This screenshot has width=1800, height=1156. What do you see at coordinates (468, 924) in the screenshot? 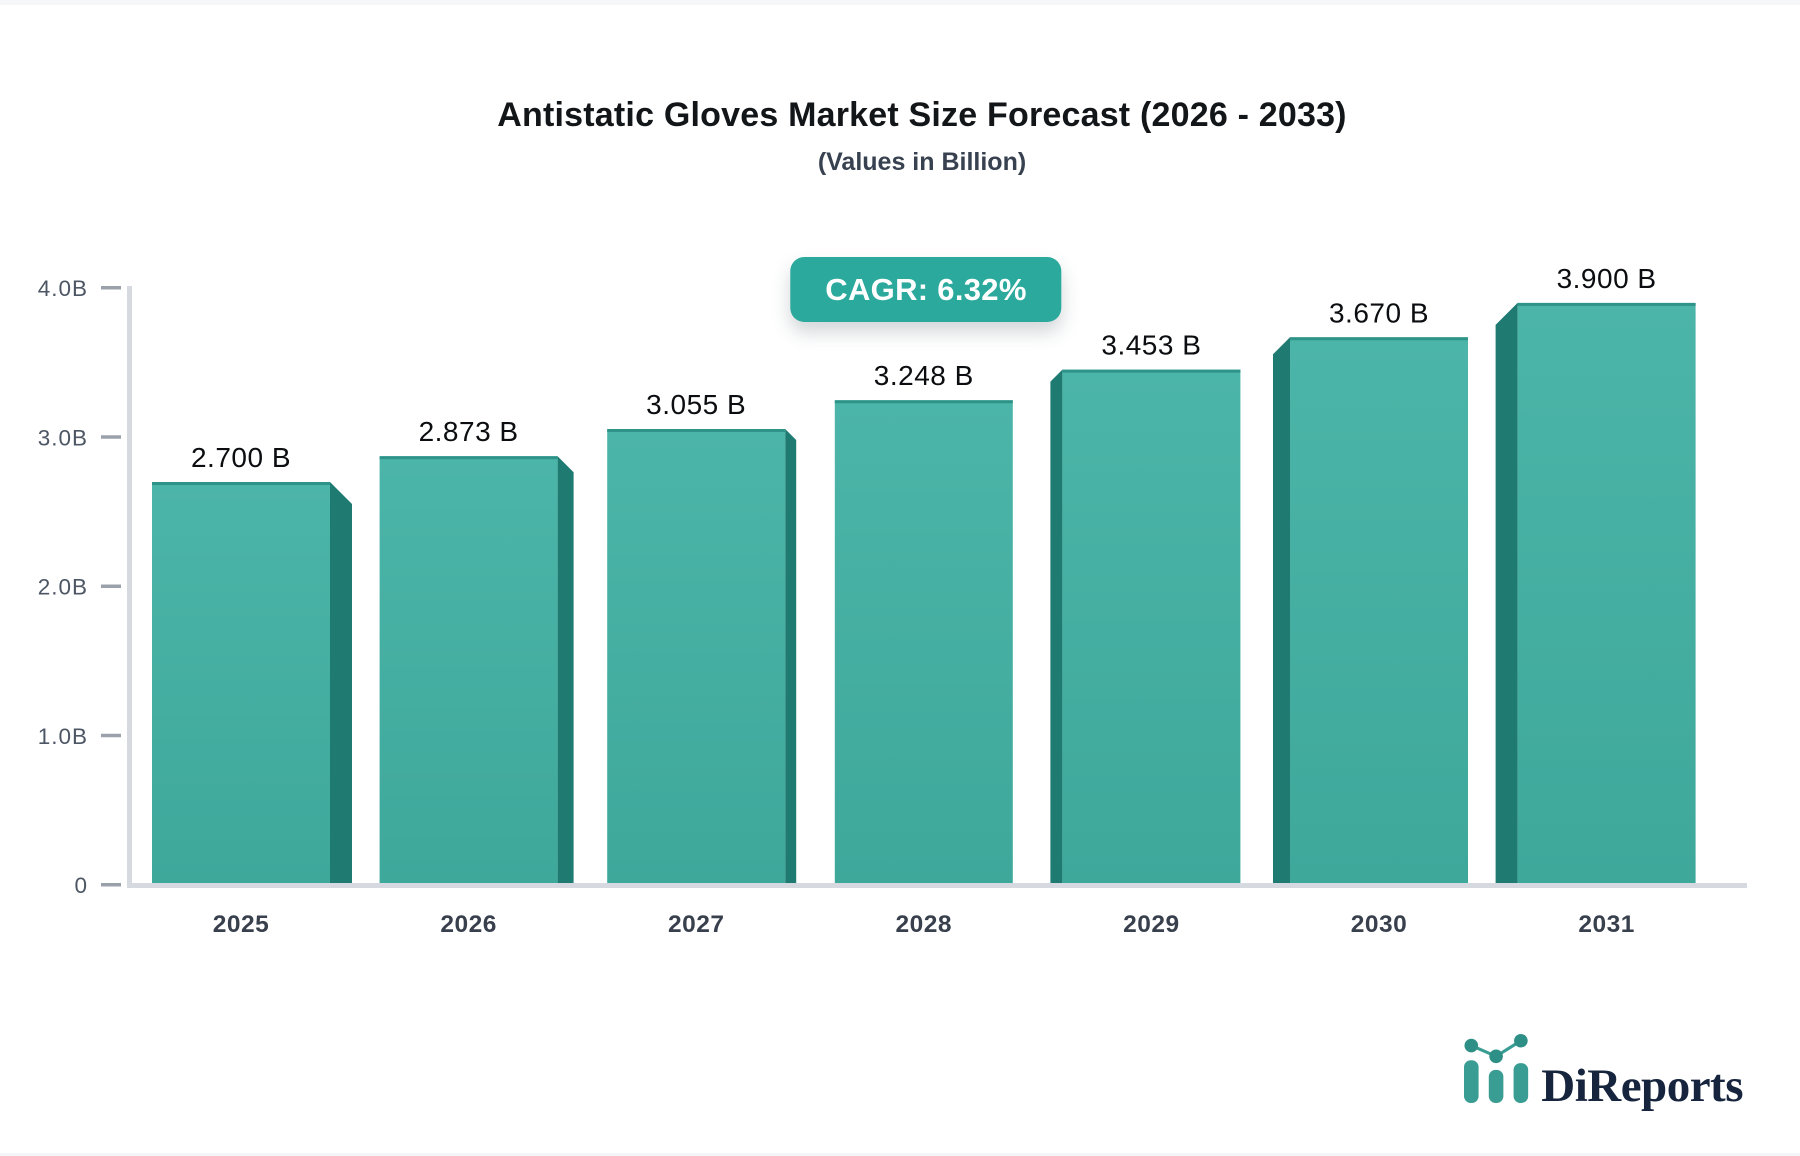
I see `x-axis-label: 2026` at bounding box center [468, 924].